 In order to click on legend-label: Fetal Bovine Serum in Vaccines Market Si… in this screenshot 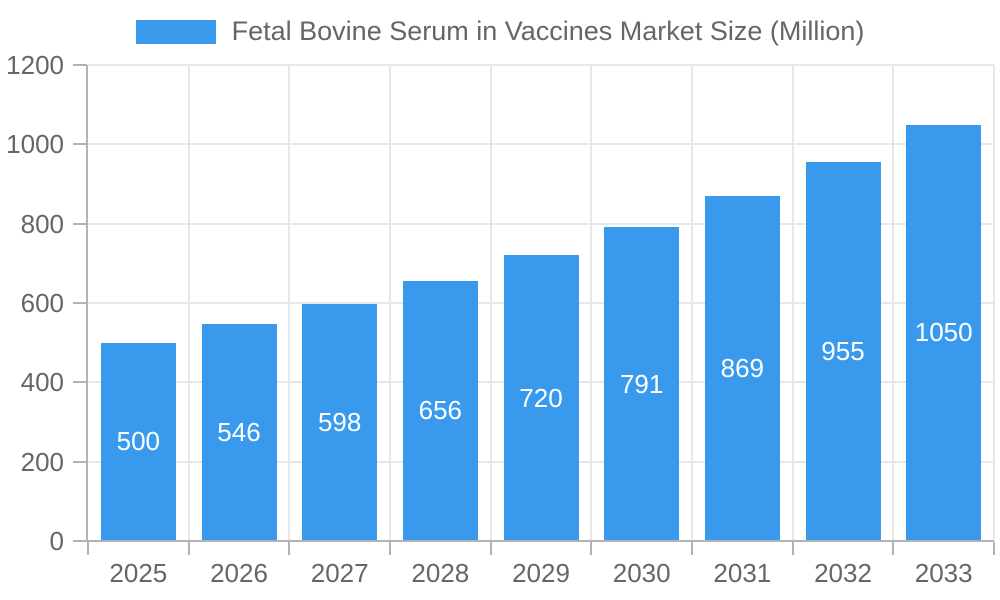, I will do `click(548, 31)`.